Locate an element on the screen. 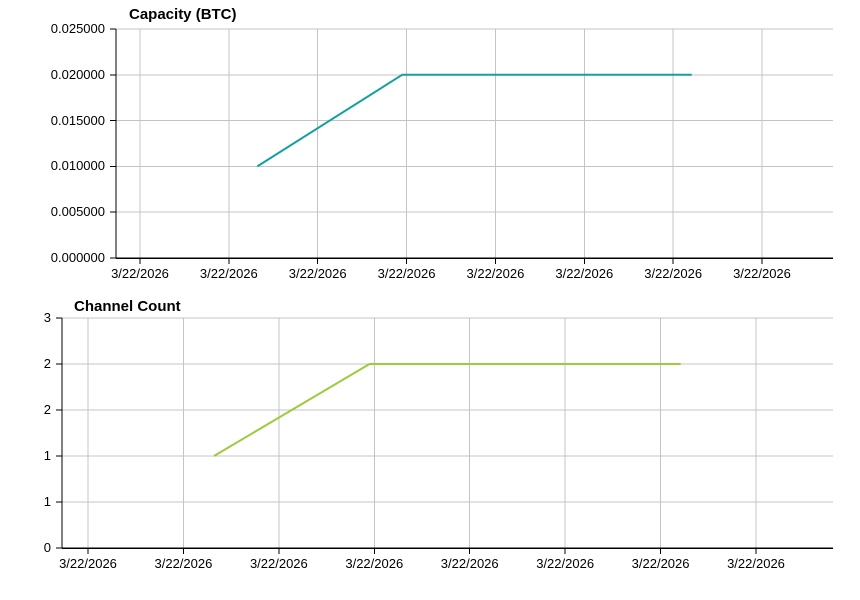 Image resolution: width=860 pixels, height=600 pixels. capacity-y-tick-label: 0.025000 is located at coordinates (77, 28).